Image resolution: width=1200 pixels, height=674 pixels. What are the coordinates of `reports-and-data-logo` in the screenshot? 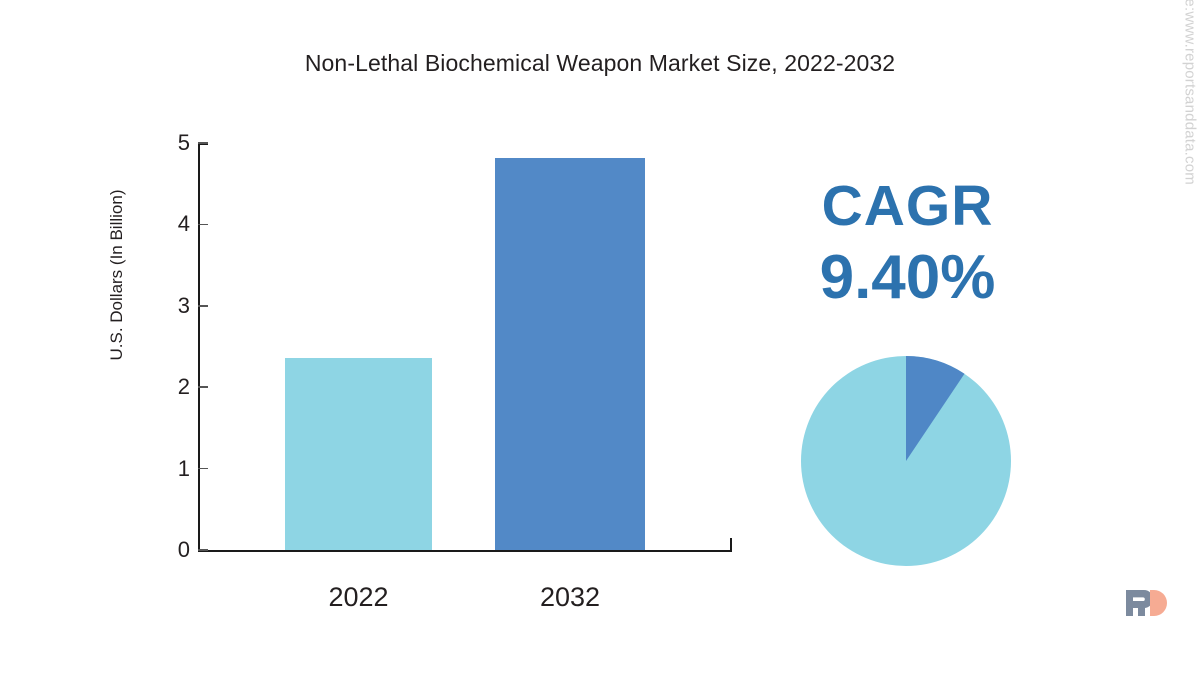 It's located at (1152, 603).